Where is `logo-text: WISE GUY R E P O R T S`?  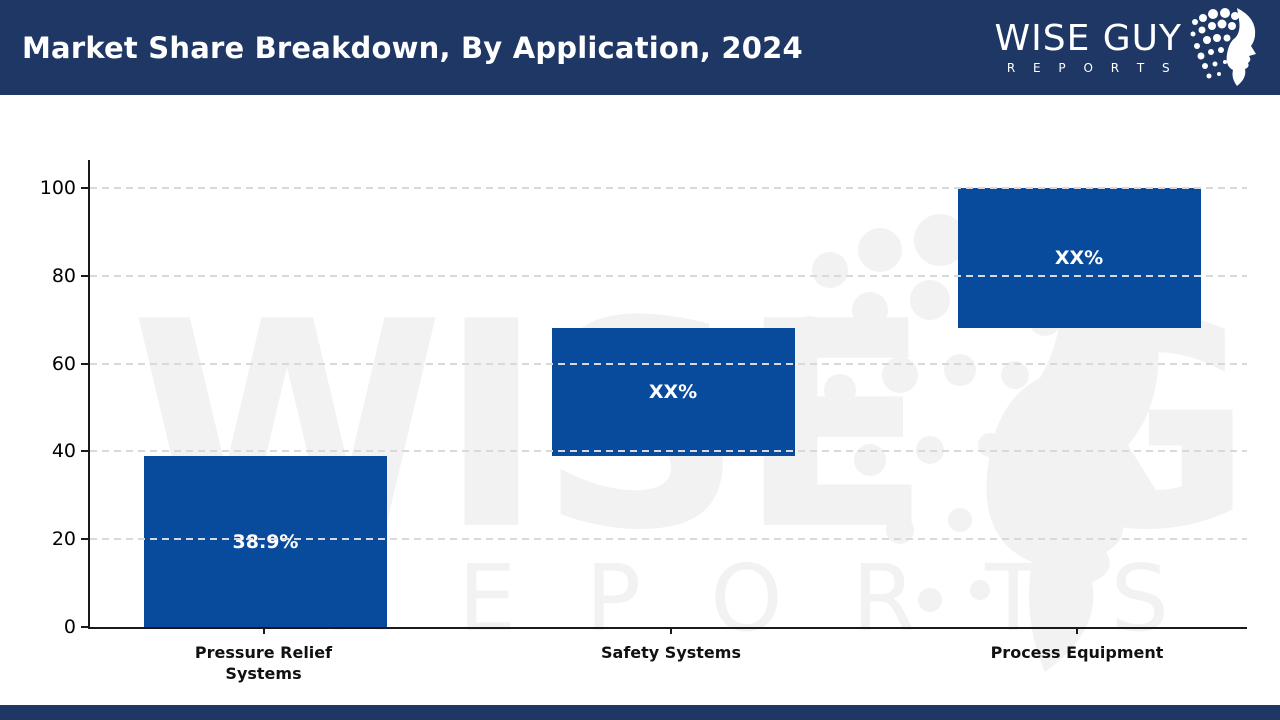
logo-text: WISE GUY R E P O R T S is located at coordinates (1088, 46).